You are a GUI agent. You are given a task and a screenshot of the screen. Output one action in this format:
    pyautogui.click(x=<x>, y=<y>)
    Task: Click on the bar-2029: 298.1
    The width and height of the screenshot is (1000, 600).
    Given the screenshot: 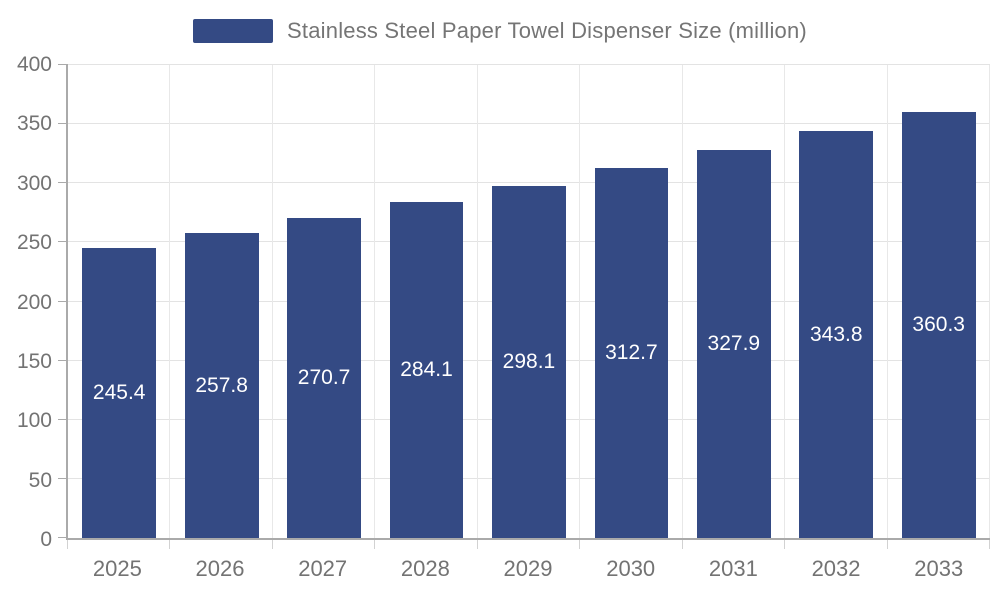 What is the action you would take?
    pyautogui.click(x=529, y=361)
    